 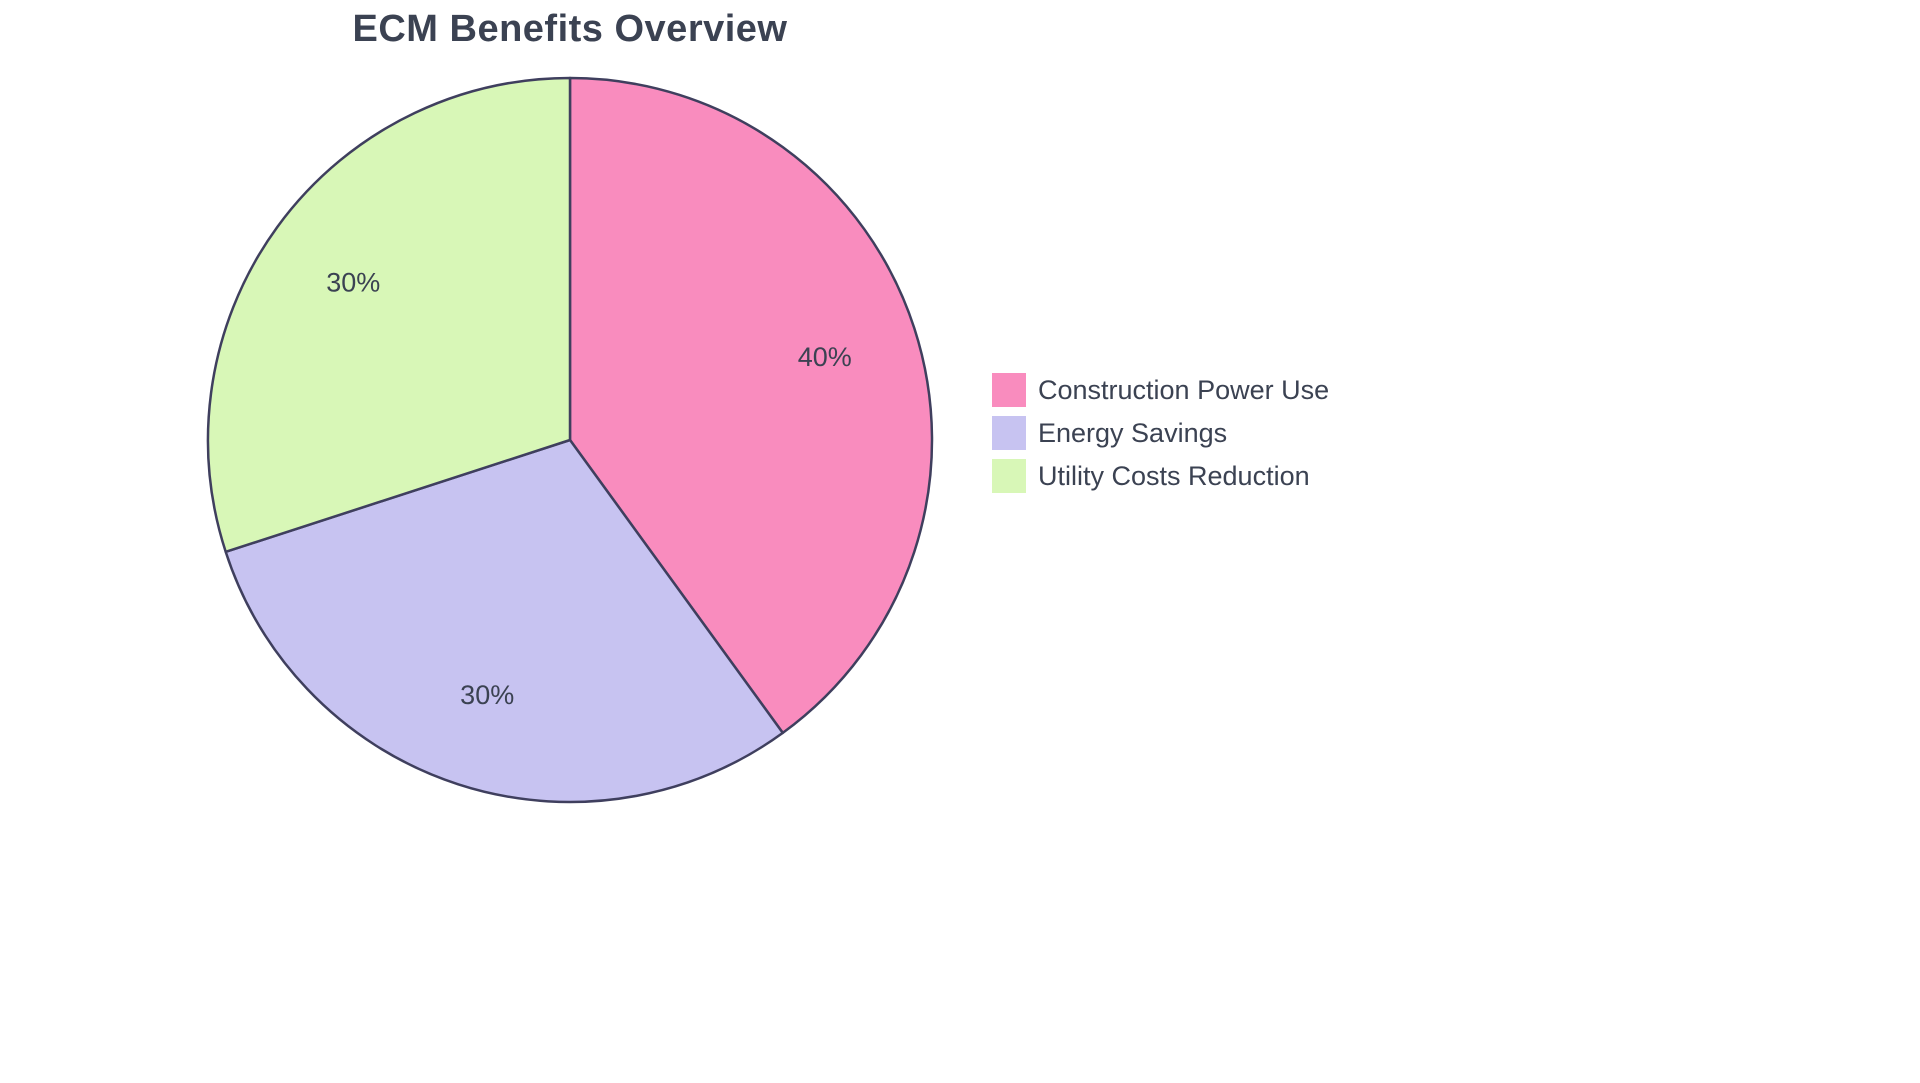 I want to click on legend-swatch-construction-power-use, so click(x=1009, y=390).